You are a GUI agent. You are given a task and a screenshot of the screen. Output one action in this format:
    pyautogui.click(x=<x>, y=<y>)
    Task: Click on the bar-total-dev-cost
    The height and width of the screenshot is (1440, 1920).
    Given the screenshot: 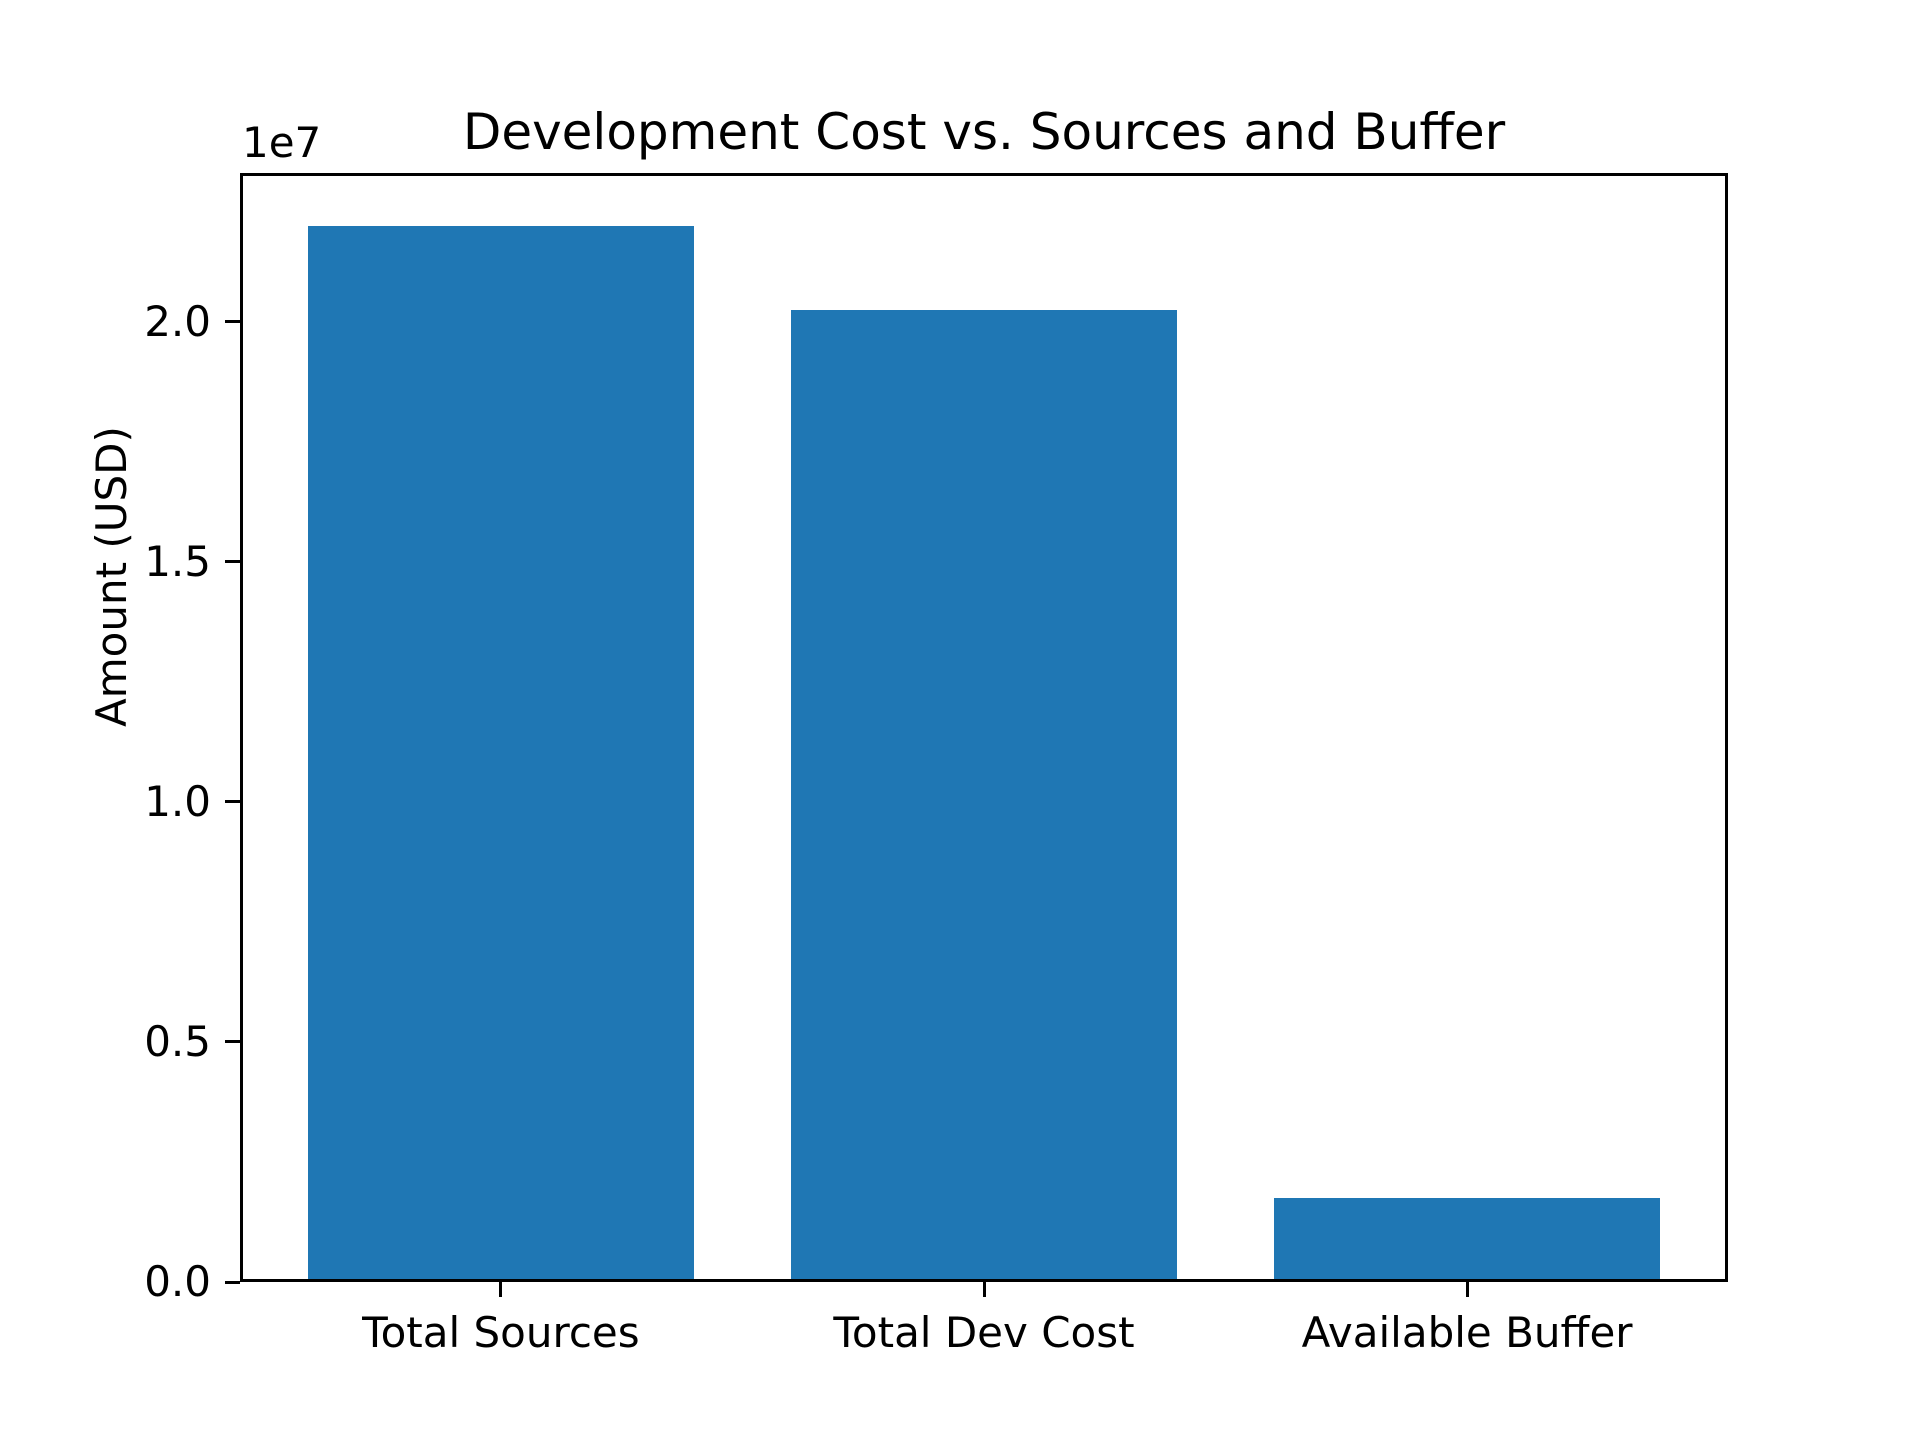 What is the action you would take?
    pyautogui.click(x=984, y=795)
    